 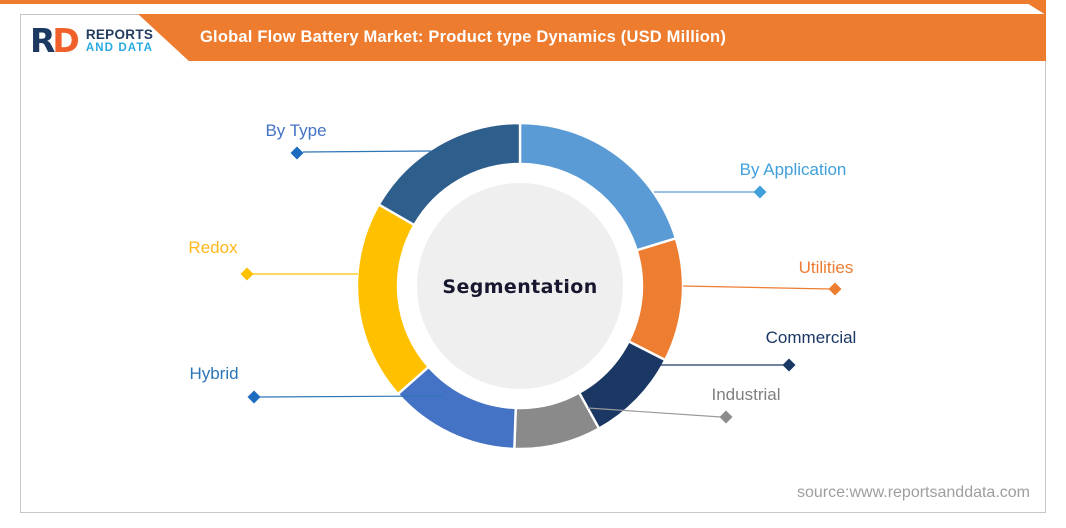 What do you see at coordinates (835, 289) in the screenshot?
I see `diamond-marker-utilities` at bounding box center [835, 289].